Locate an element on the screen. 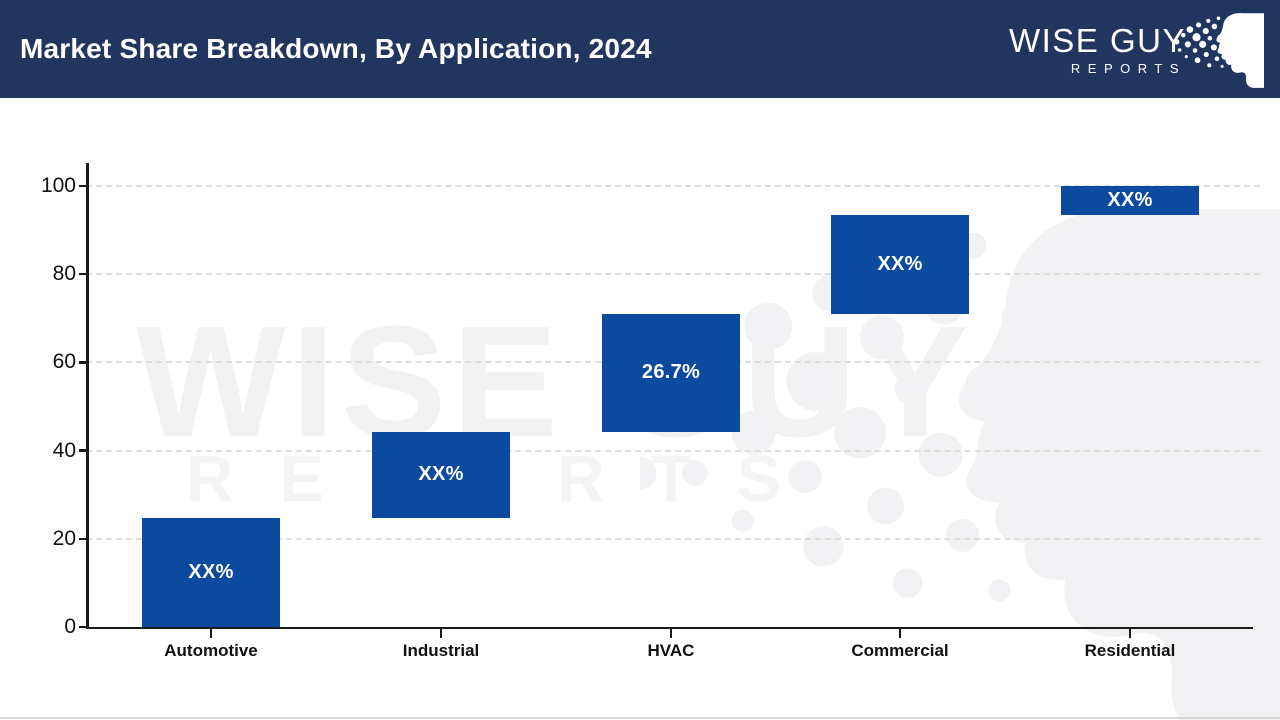  logo-reports-label: REPORTS is located at coordinates (1128, 68).